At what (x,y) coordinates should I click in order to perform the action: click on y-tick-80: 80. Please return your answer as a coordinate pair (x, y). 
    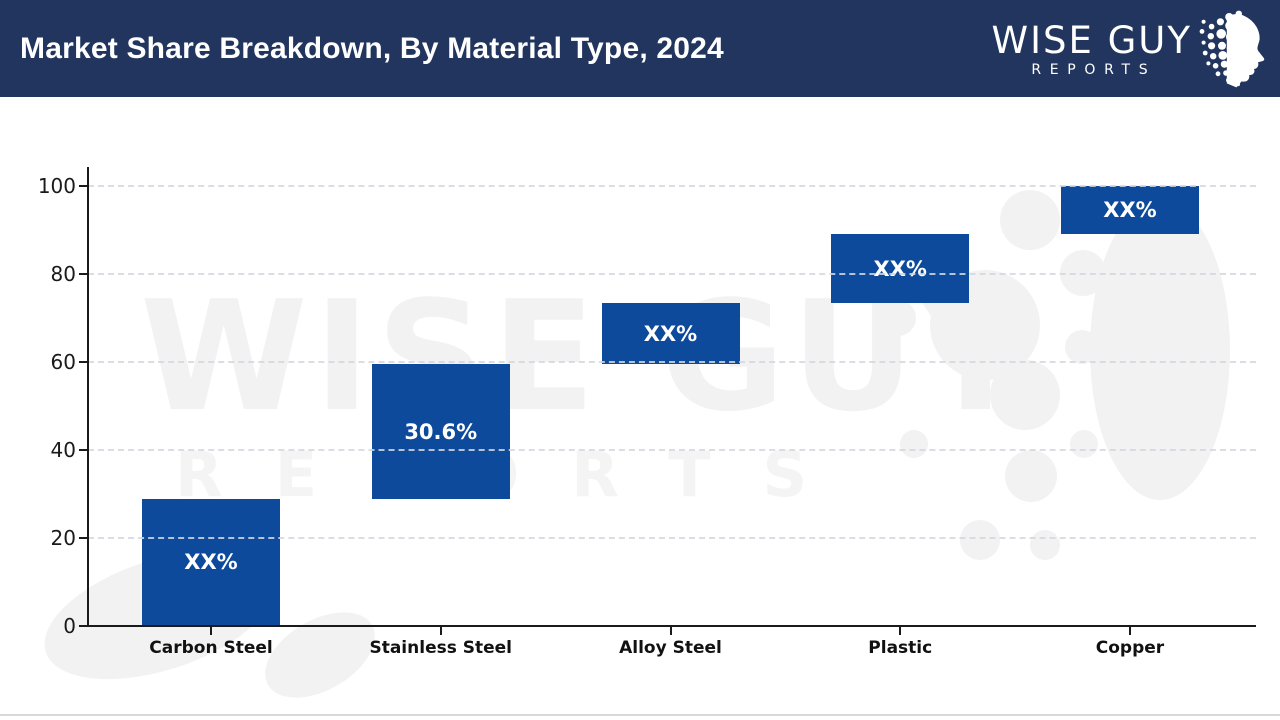
    Looking at the image, I should click on (63, 274).